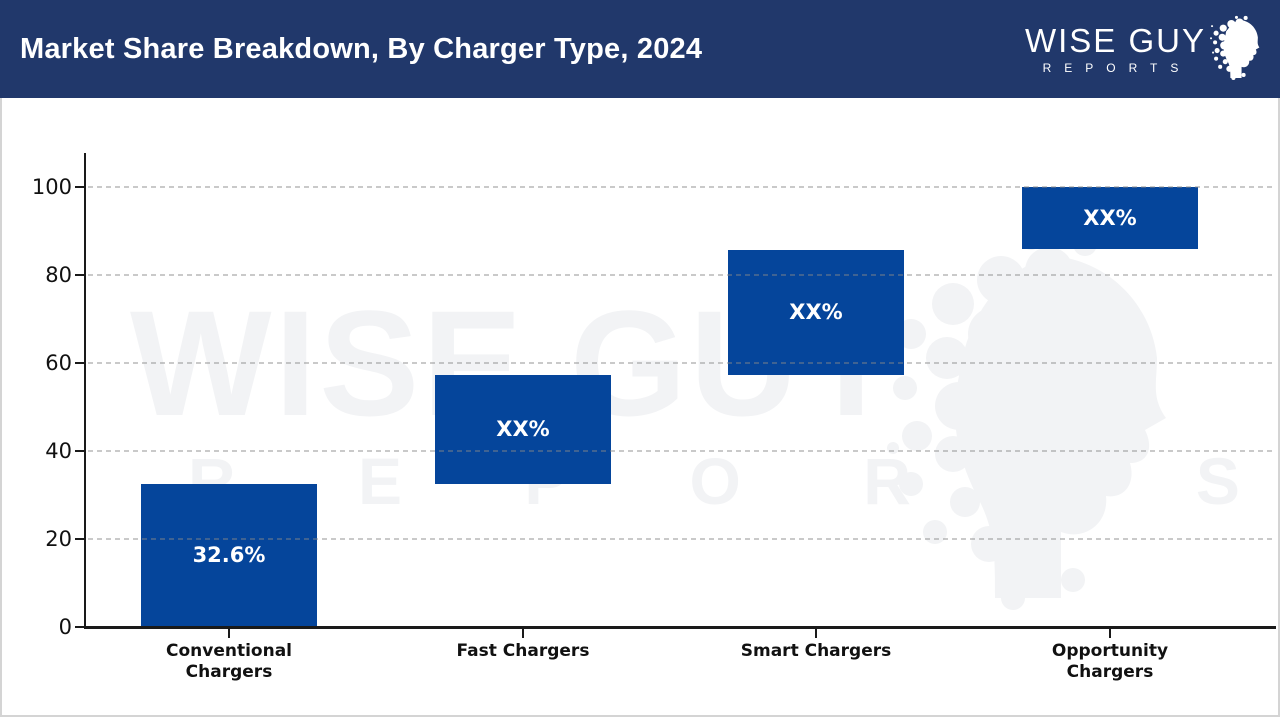 The width and height of the screenshot is (1280, 720). What do you see at coordinates (1110, 661) in the screenshot?
I see `x-tick-label-opportunity-chargers: Opportunity Chargers` at bounding box center [1110, 661].